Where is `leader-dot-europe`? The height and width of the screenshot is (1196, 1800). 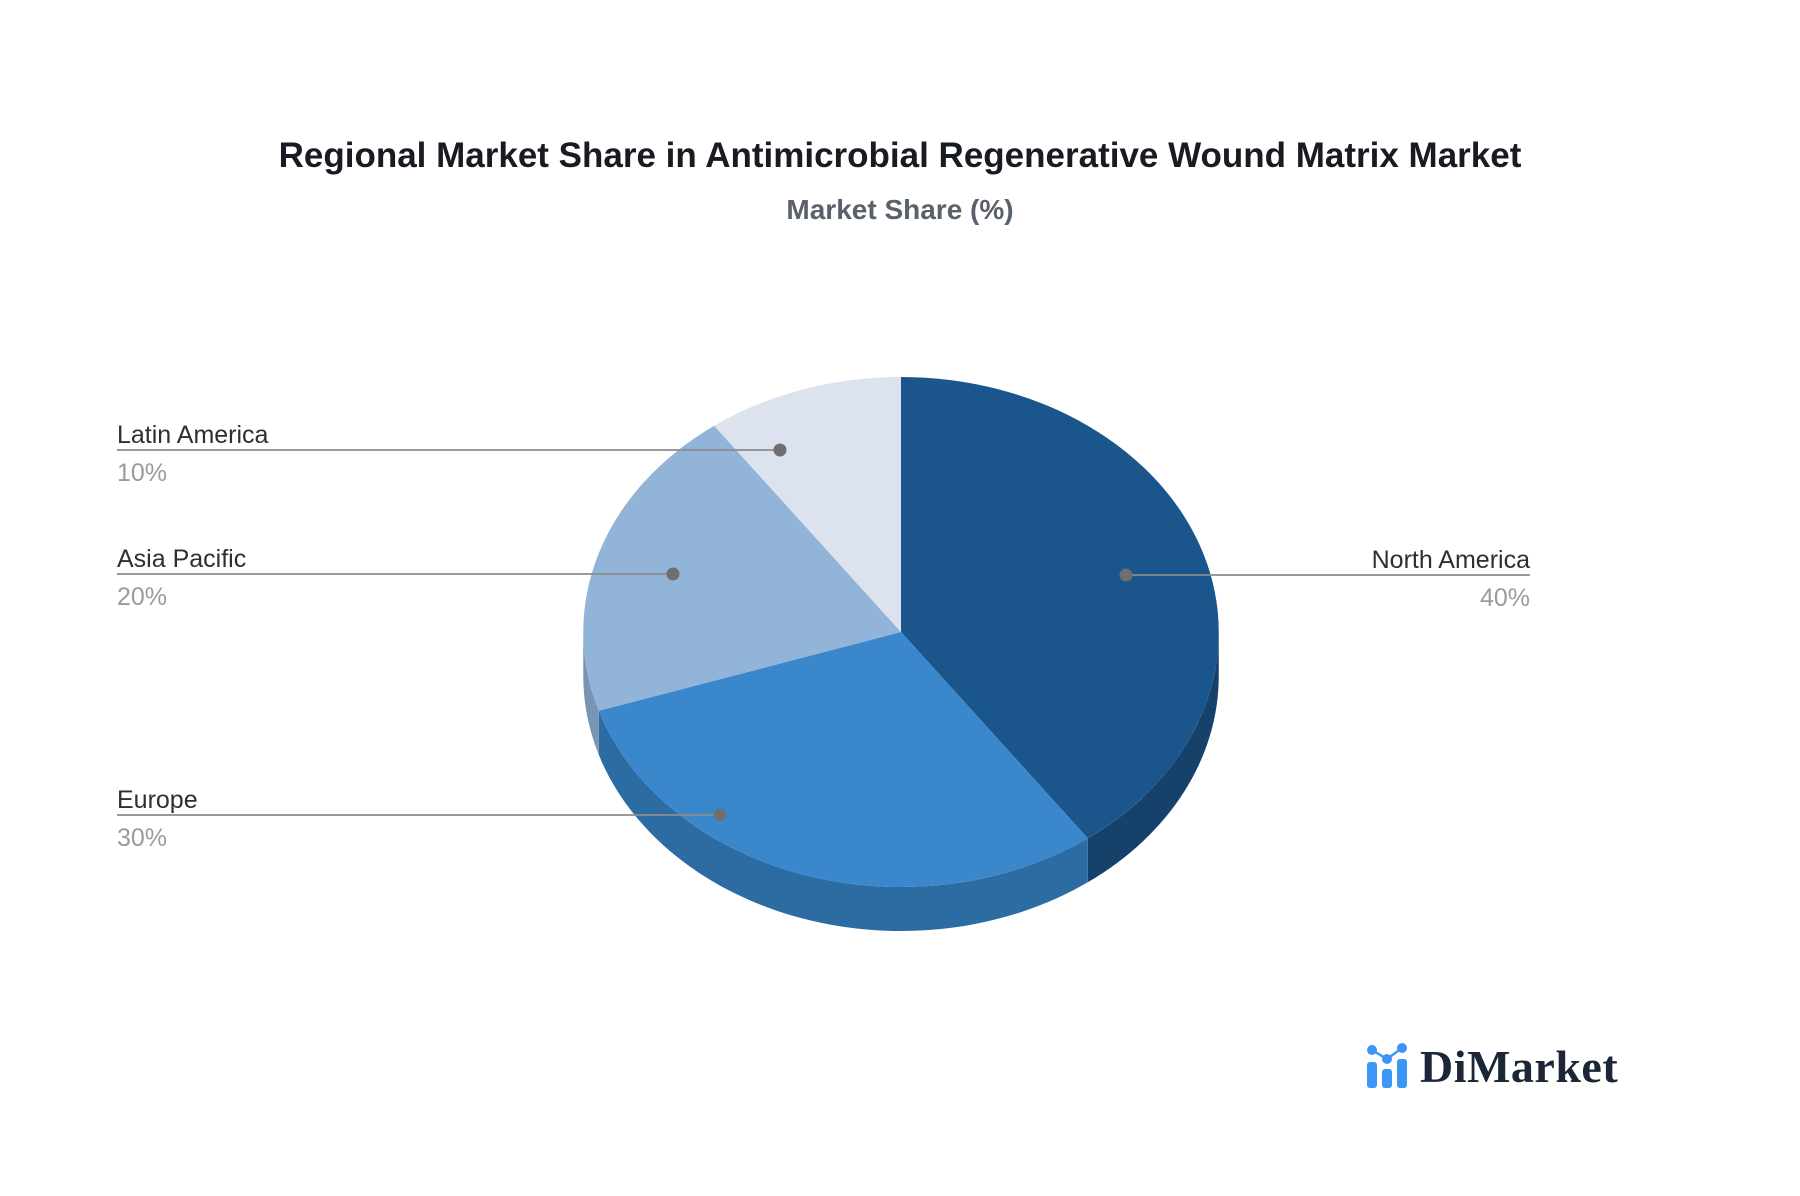 leader-dot-europe is located at coordinates (720, 815).